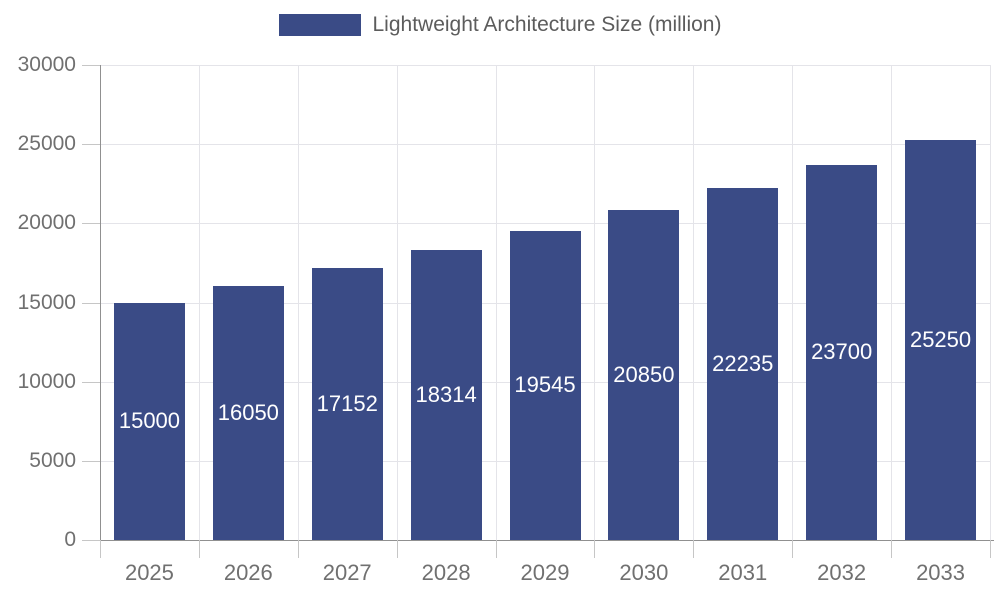 This screenshot has width=1000, height=600. I want to click on x-axis-label: 2025, so click(149, 572).